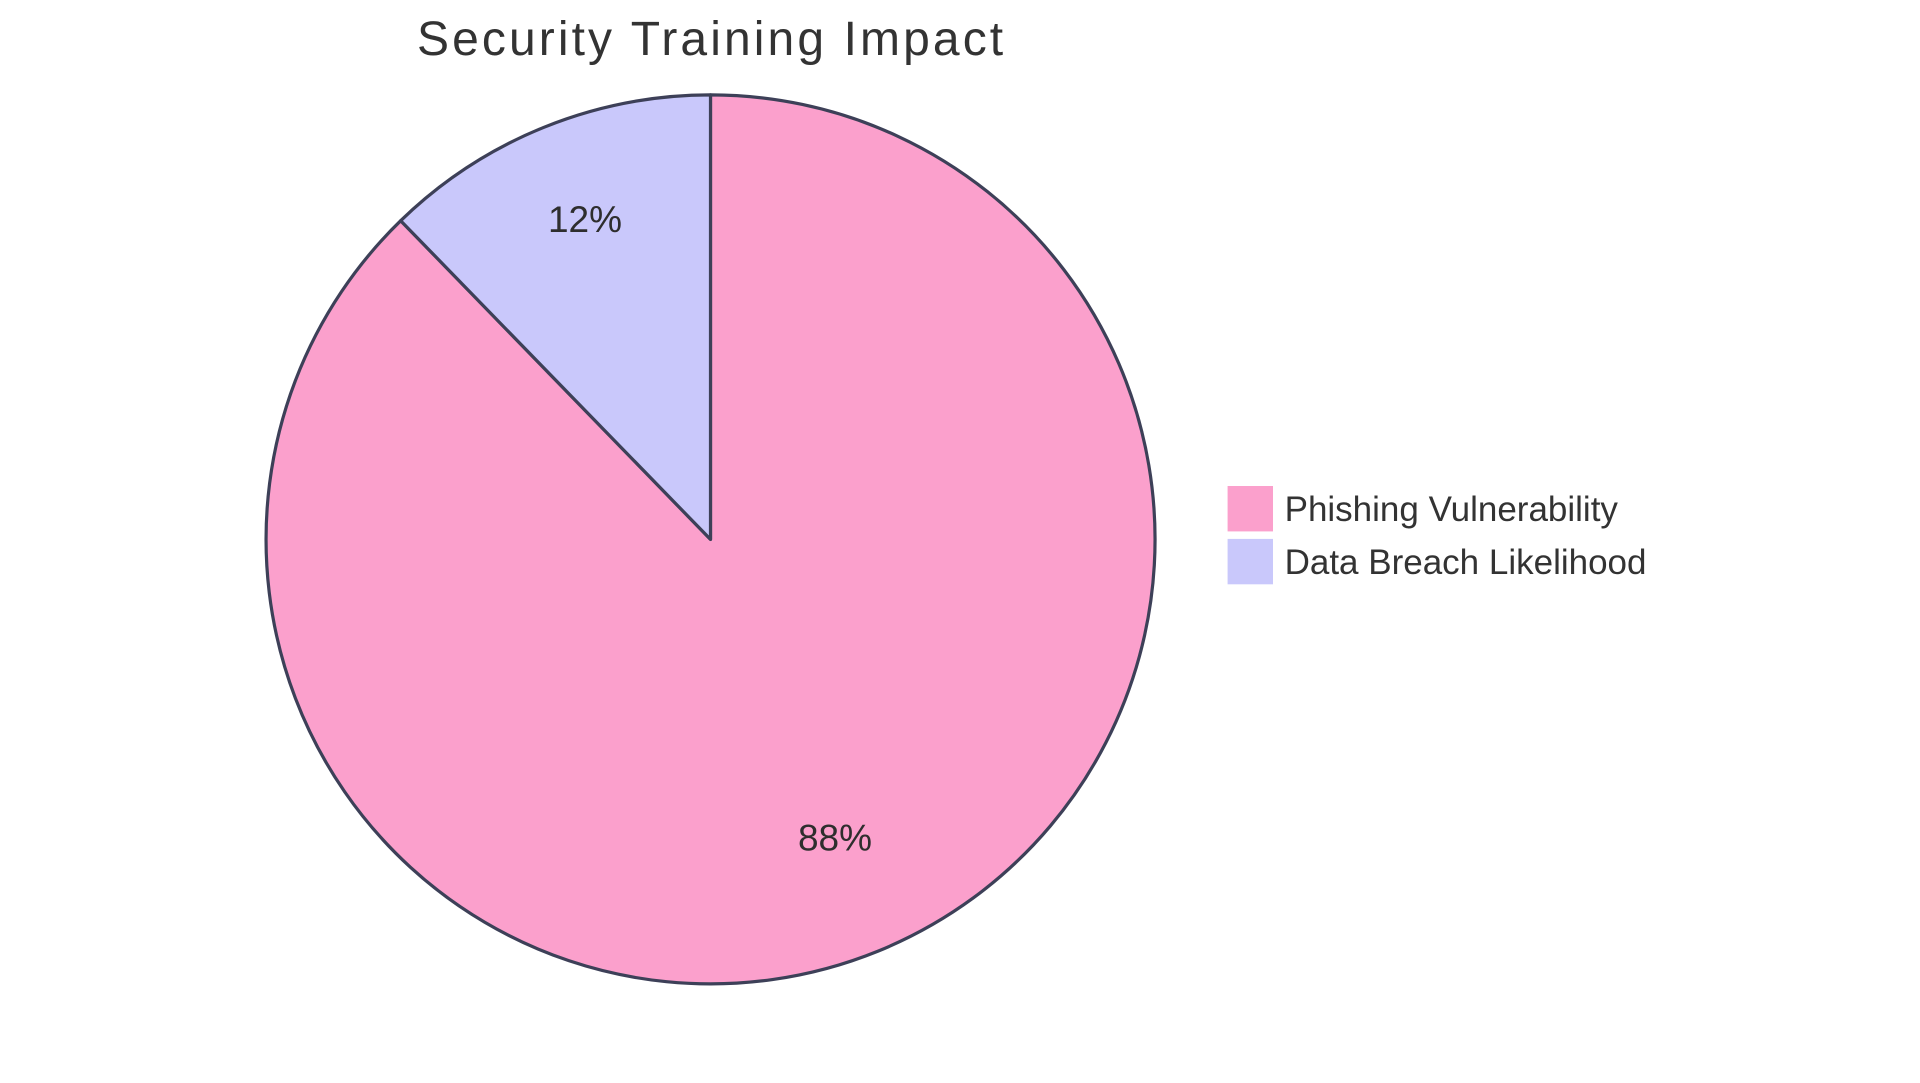 Image resolution: width=1920 pixels, height=1083 pixels. Describe the element at coordinates (1452, 509) in the screenshot. I see `svg-text: Phishing Vulnerability` at that location.